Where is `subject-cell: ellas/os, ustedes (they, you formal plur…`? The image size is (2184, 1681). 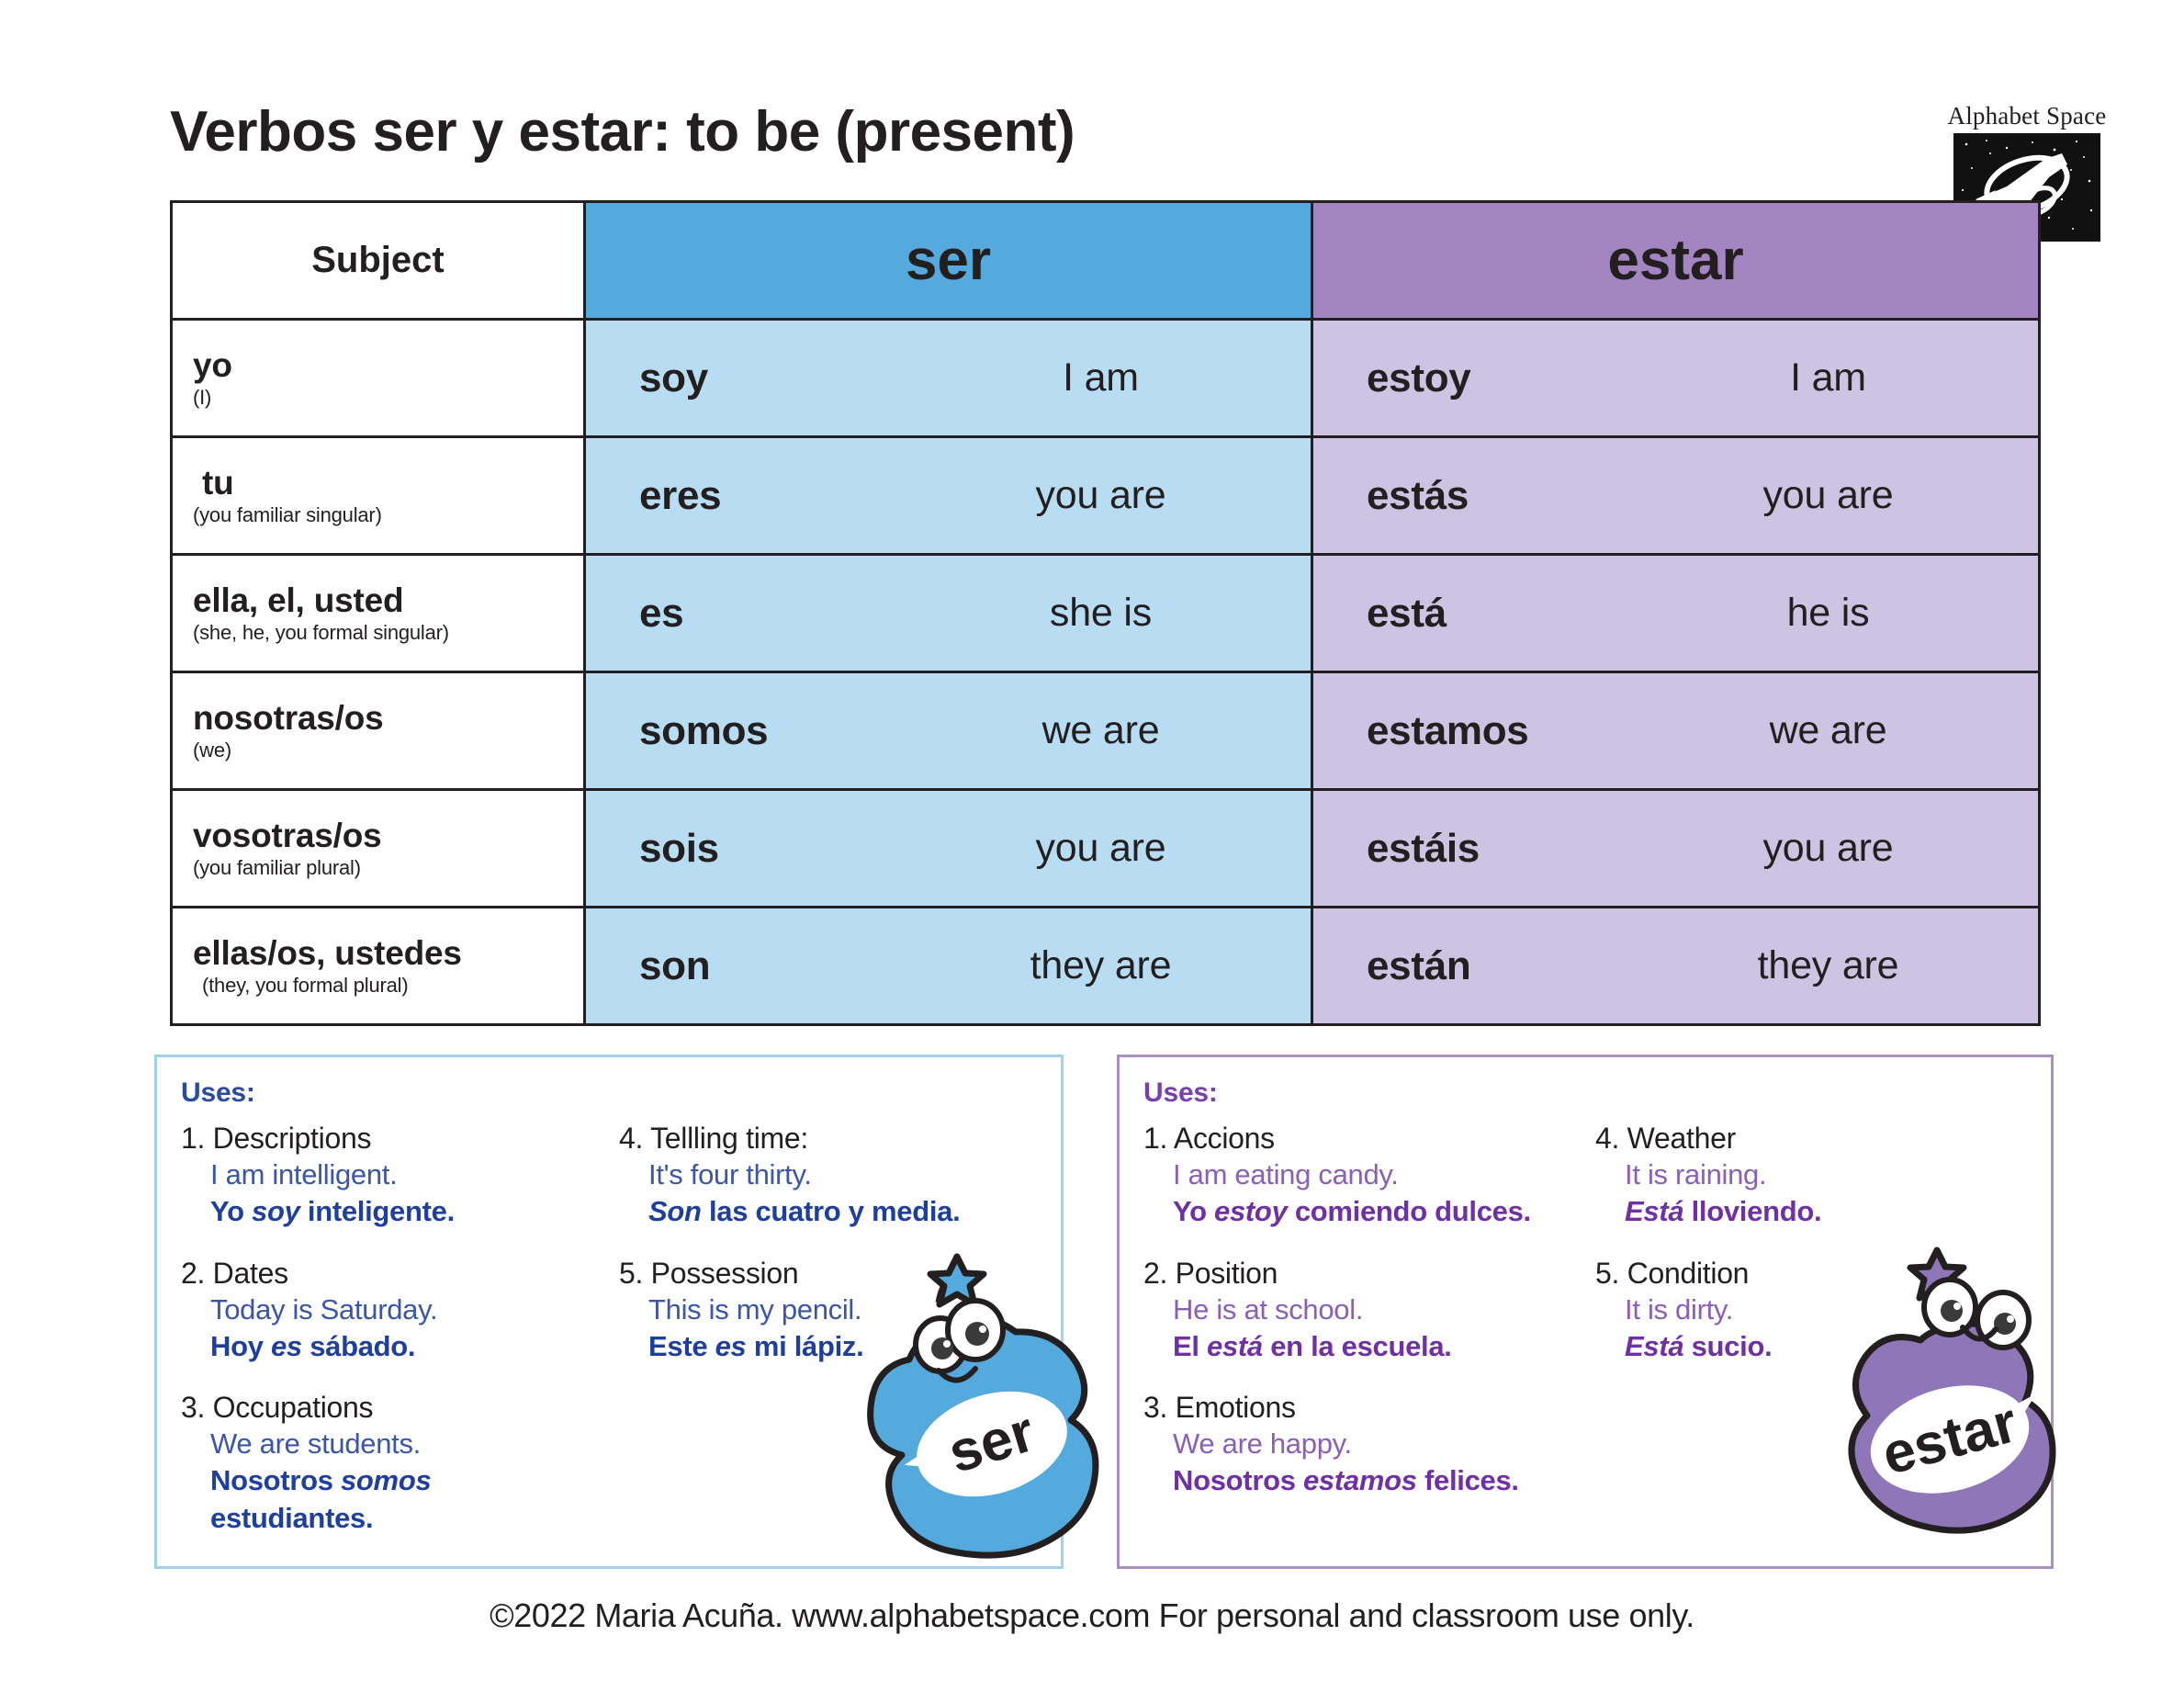 subject-cell: ellas/os, ustedes (they, you formal plur… is located at coordinates (378, 966).